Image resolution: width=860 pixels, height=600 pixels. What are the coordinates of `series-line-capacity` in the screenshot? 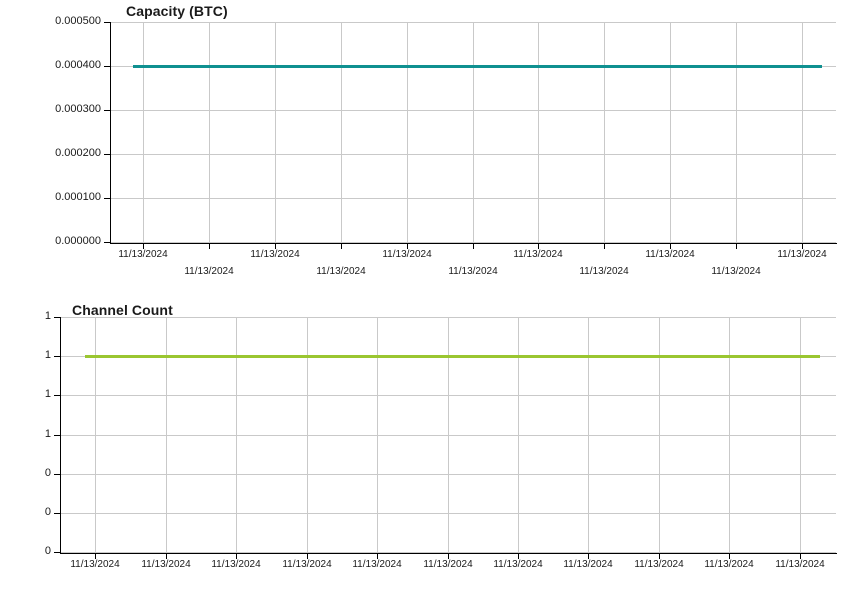 It's located at (477, 66).